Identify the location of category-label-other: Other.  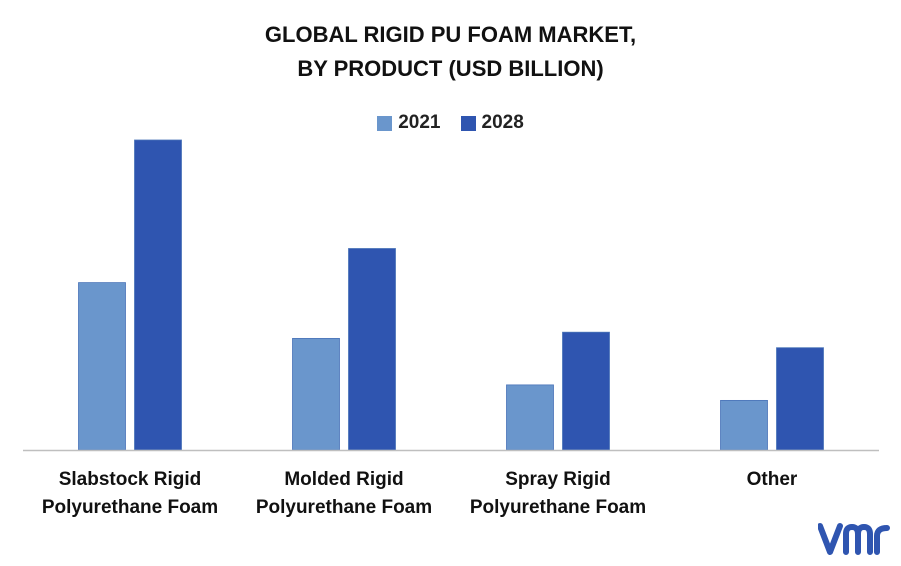
(772, 480).